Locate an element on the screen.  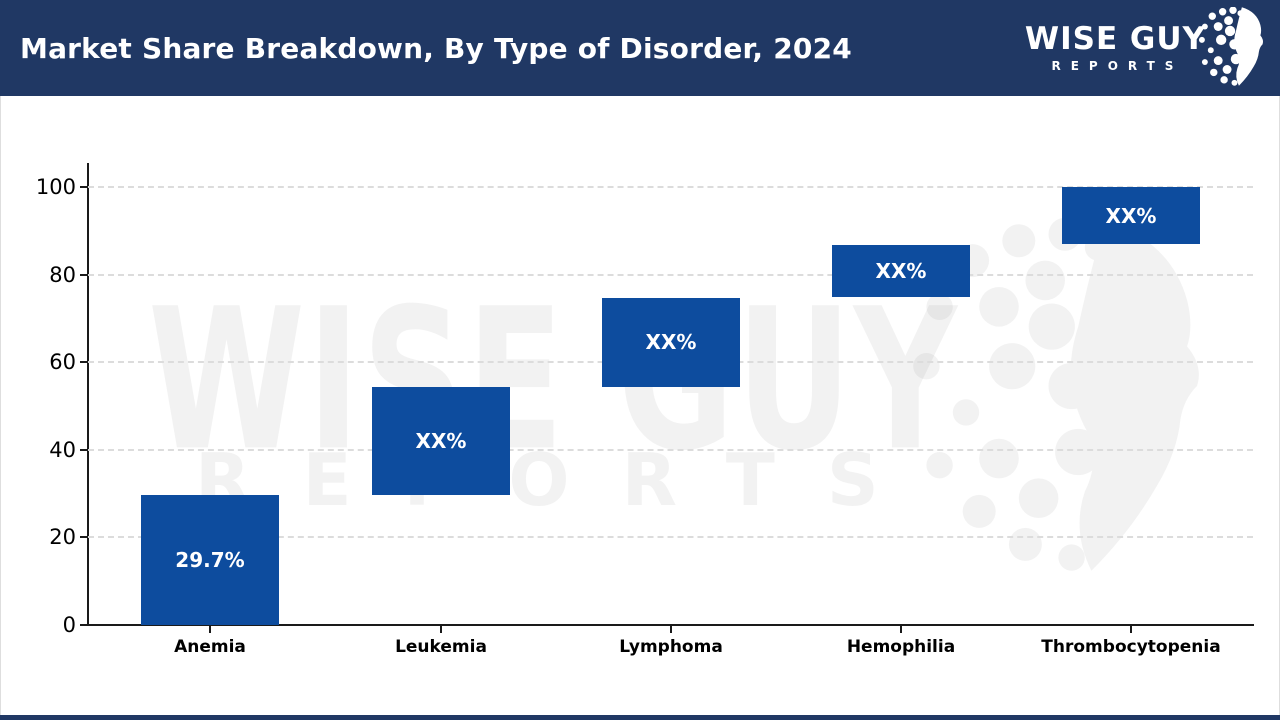
logo-text: WISE GUY REPORTS is located at coordinates (1115, 46).